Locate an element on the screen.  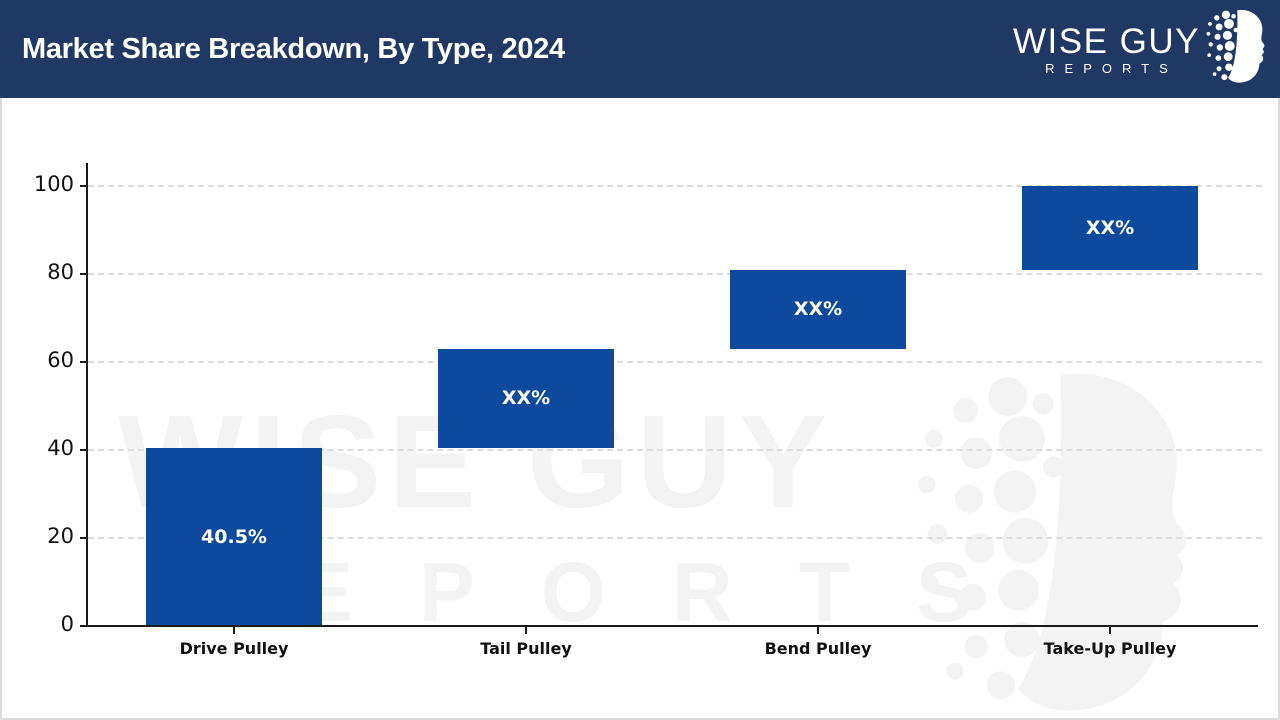
bar-value-label: 40.5% is located at coordinates (234, 536).